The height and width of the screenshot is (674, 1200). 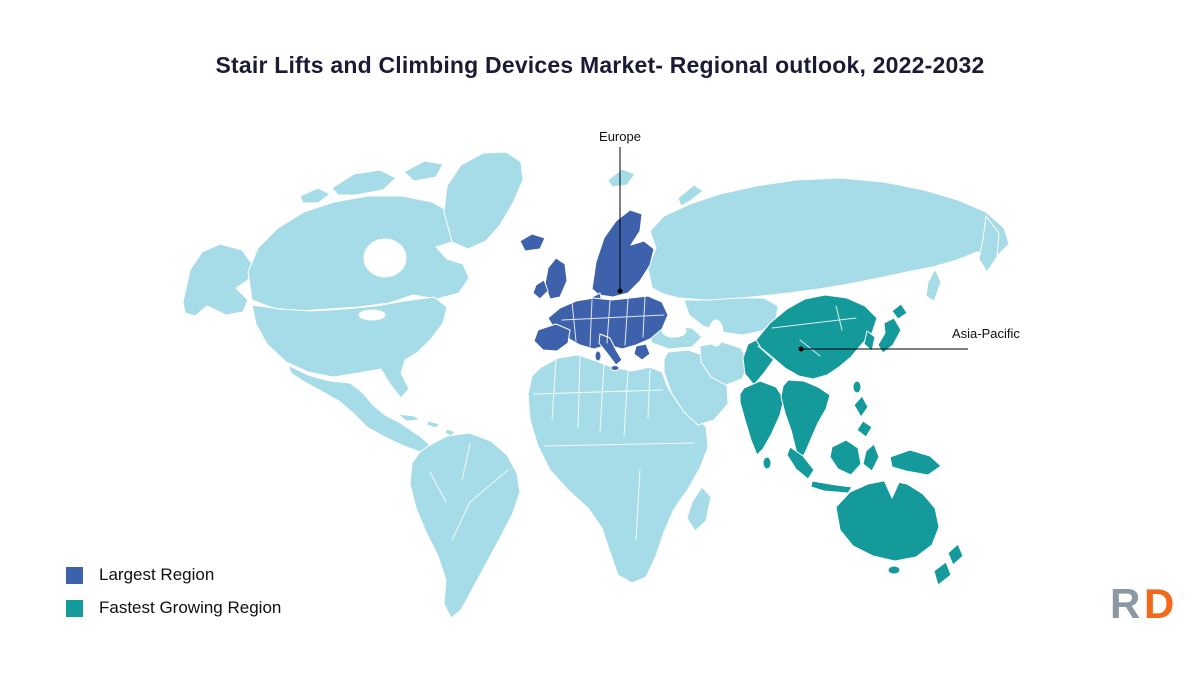 I want to click on java, so click(x=831, y=487).